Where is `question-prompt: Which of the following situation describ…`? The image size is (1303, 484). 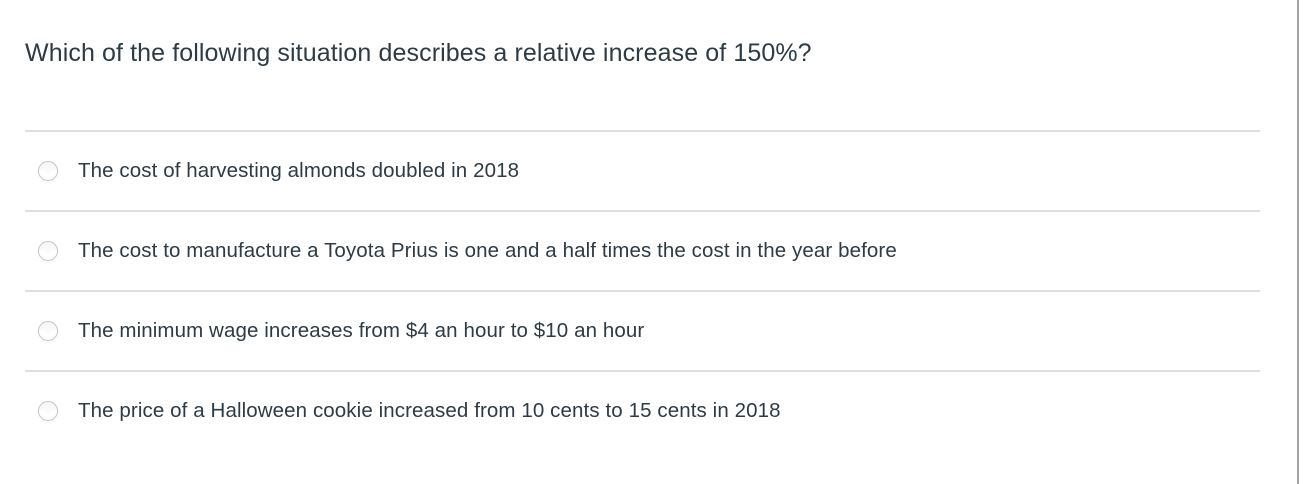
question-prompt: Which of the following situation describ… is located at coordinates (418, 53).